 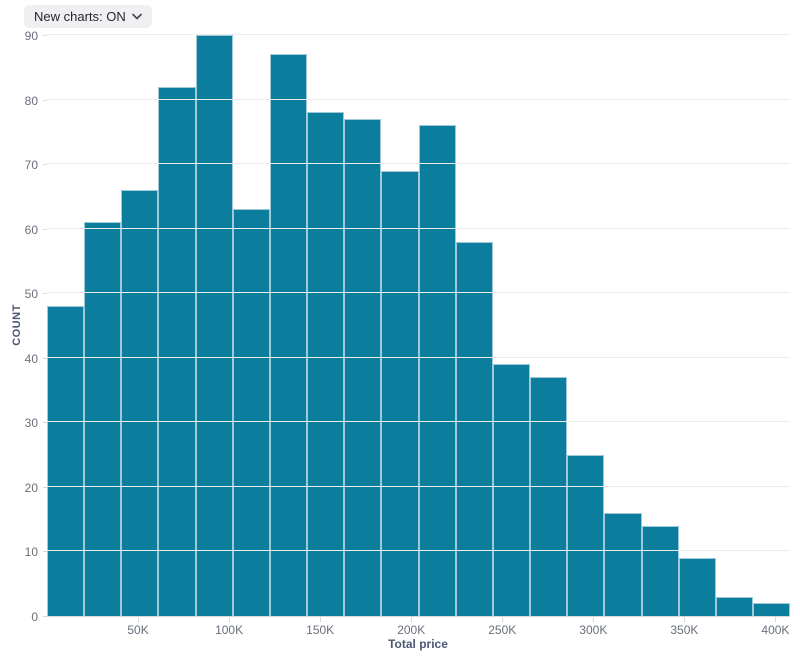 I want to click on y-tick-label: 80, so click(x=31, y=100).